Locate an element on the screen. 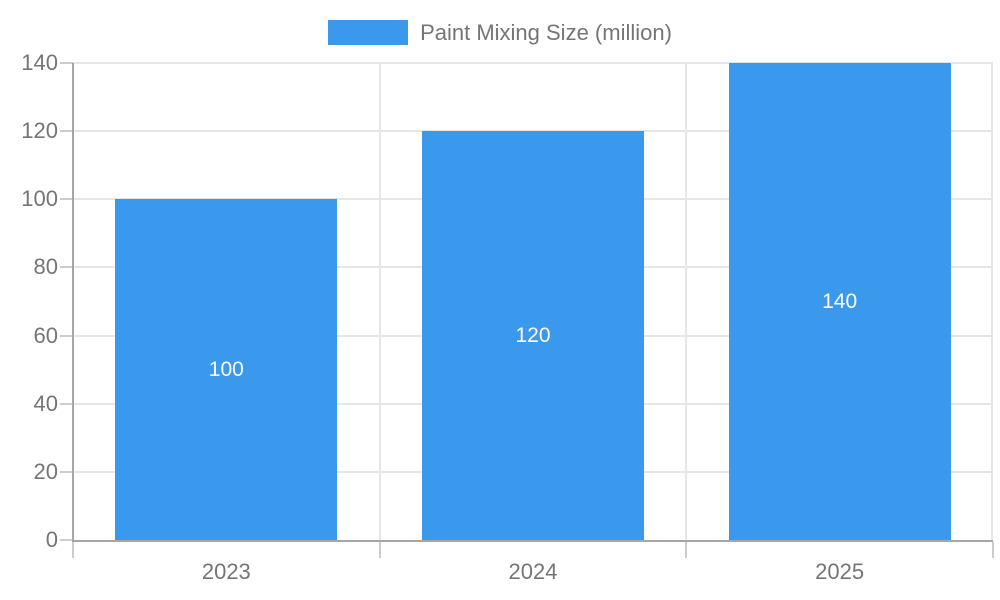 The image size is (1000, 600). y-tick-label: 20 is located at coordinates (45, 471).